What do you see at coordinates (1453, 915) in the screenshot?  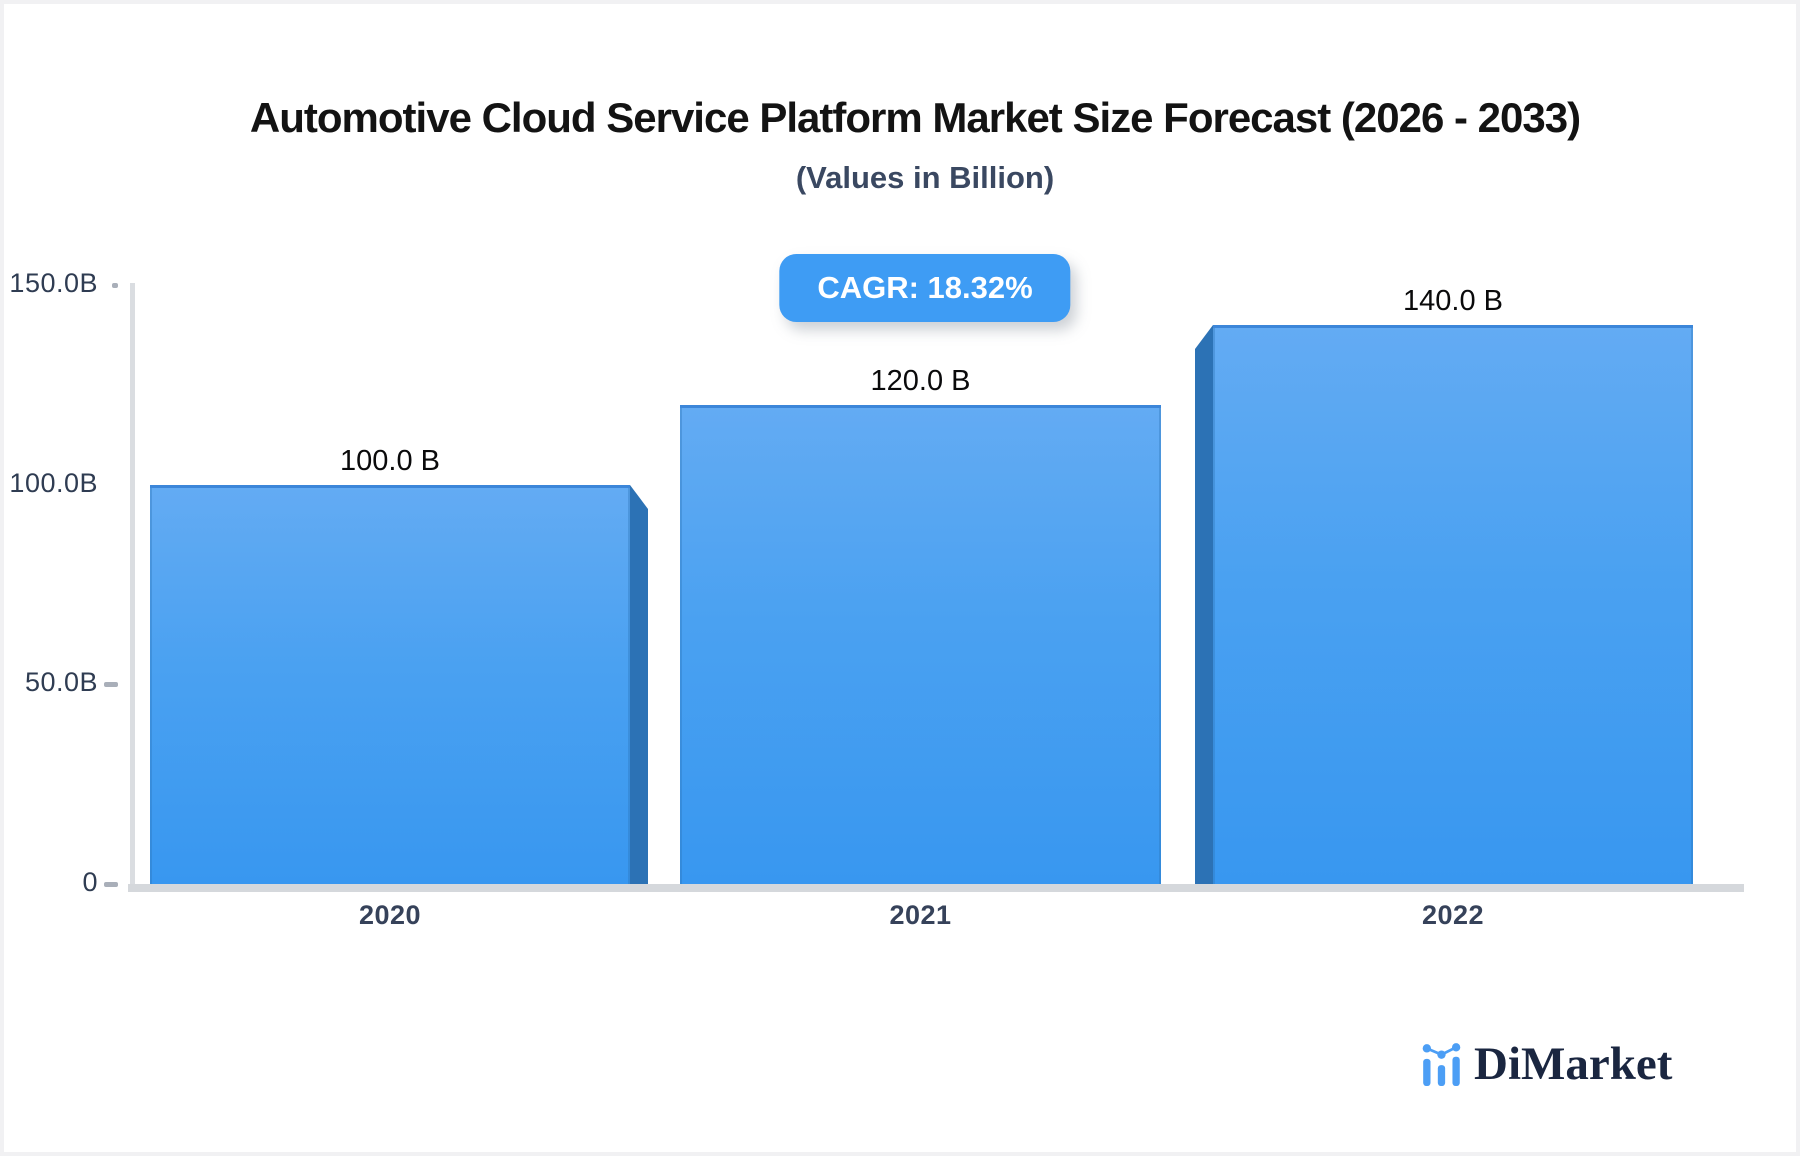 I see `x-category-label-2022: 2022` at bounding box center [1453, 915].